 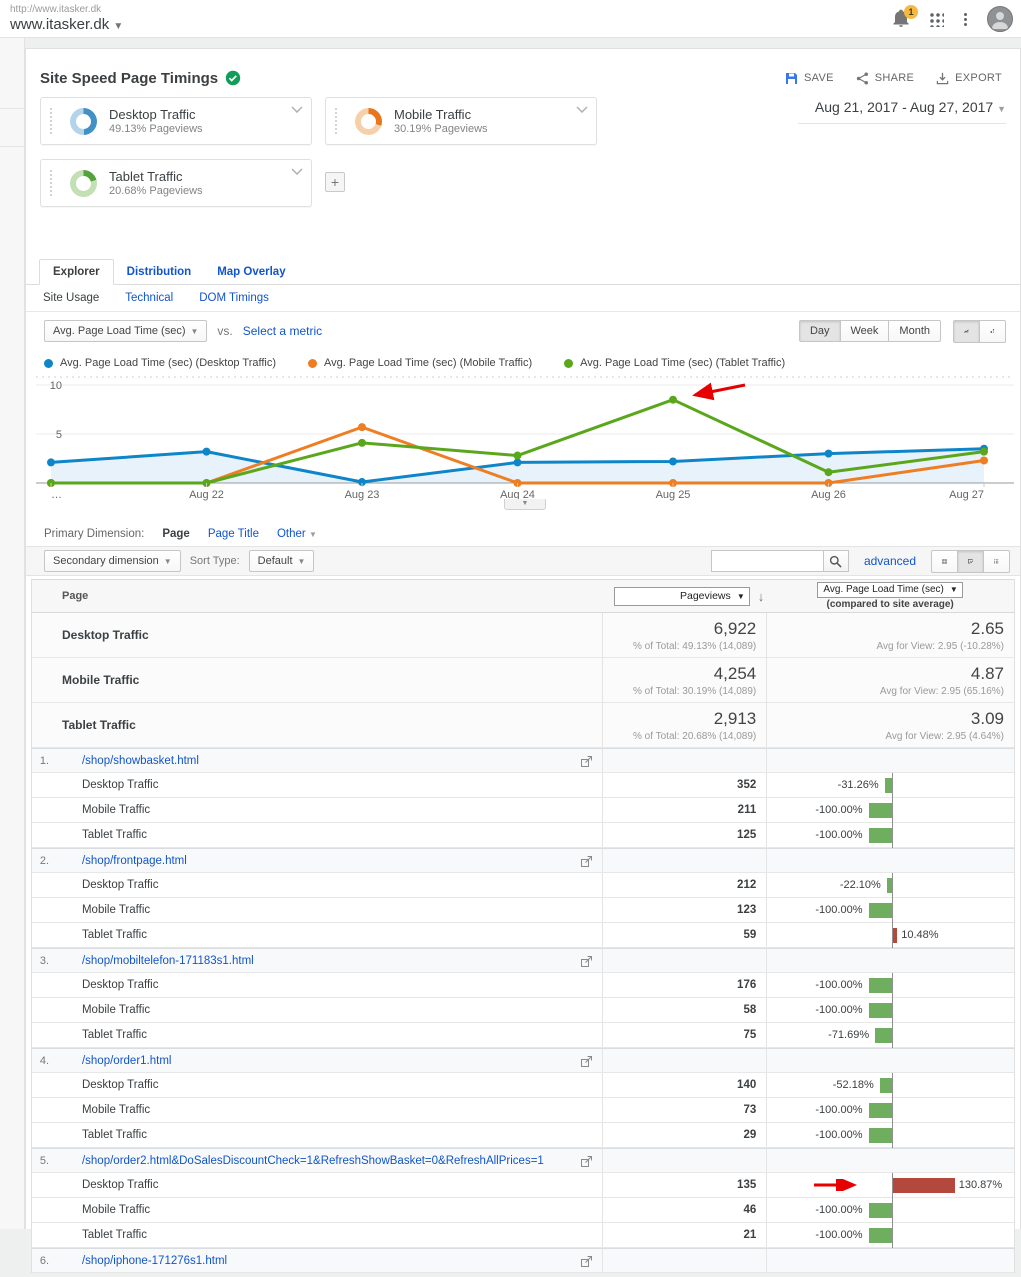 I want to click on line-chart-button, so click(x=966, y=331).